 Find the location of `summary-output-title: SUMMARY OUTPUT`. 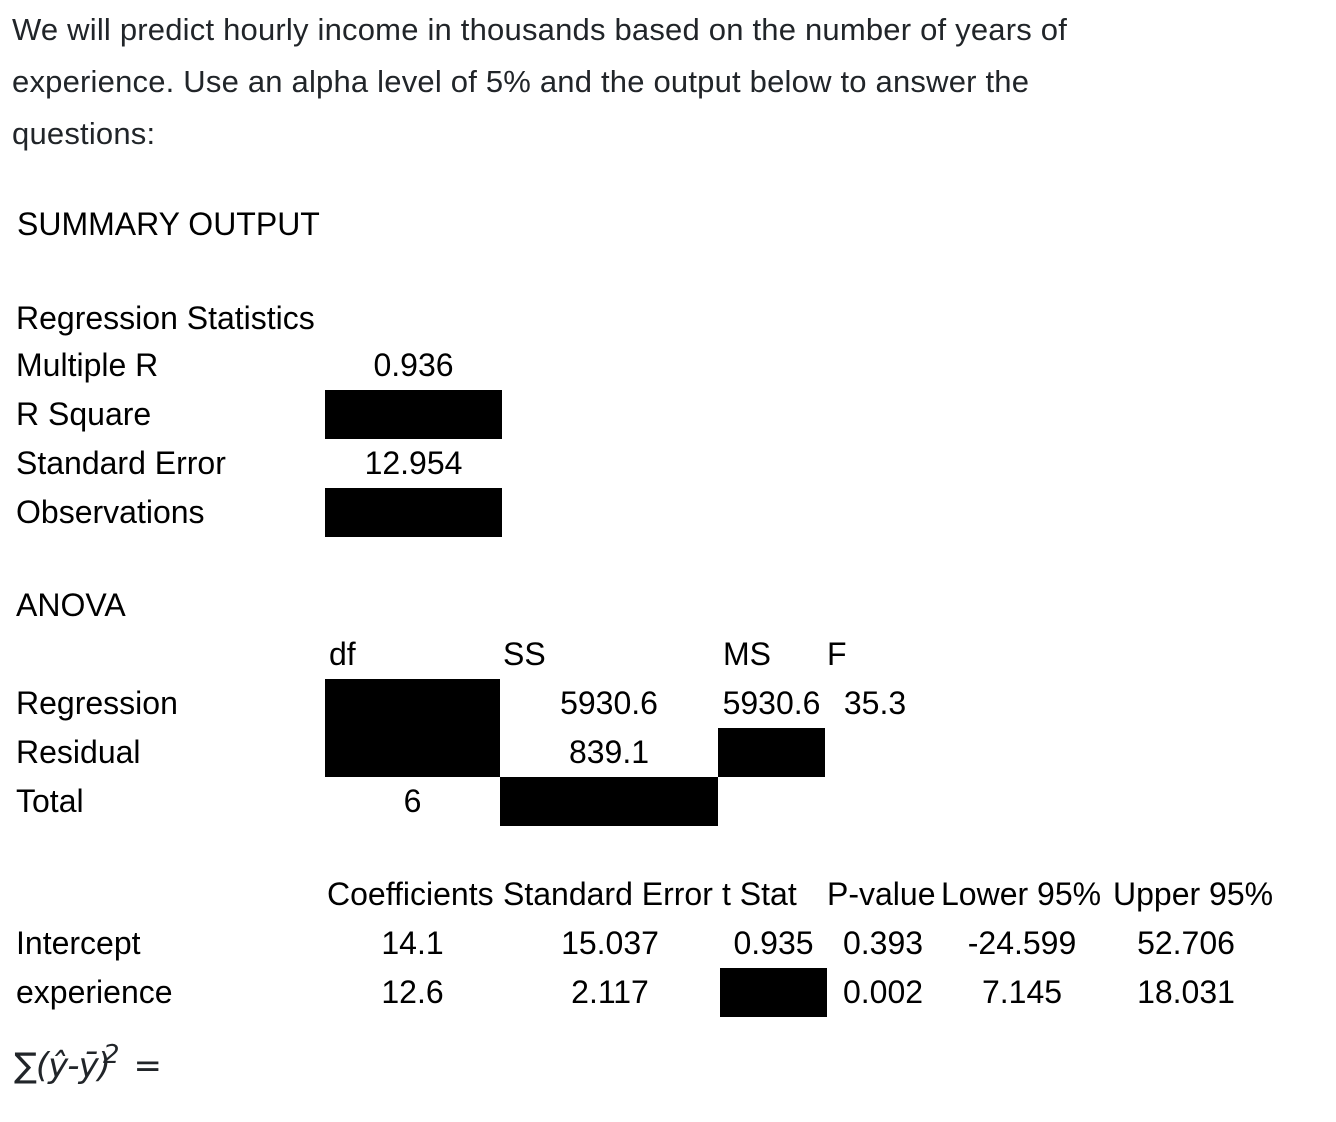

summary-output-title: SUMMARY OUTPUT is located at coordinates (168, 224).